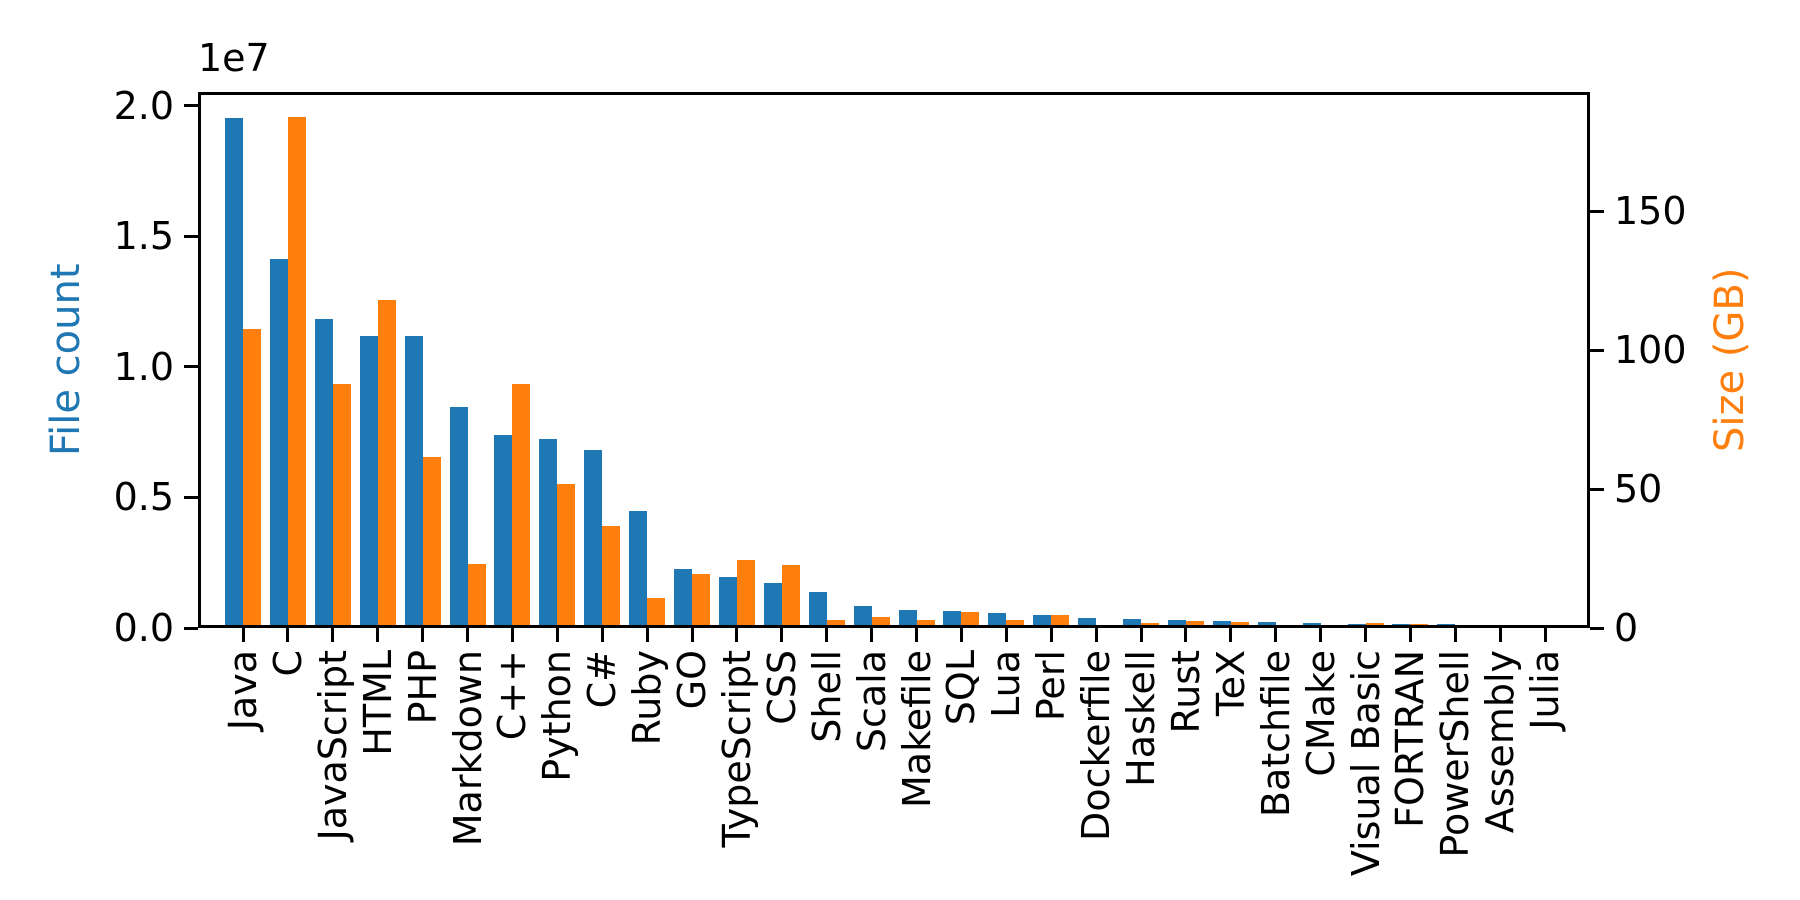 The height and width of the screenshot is (900, 1800). I want to click on left-axis-tick-label: 1.5, so click(143, 236).